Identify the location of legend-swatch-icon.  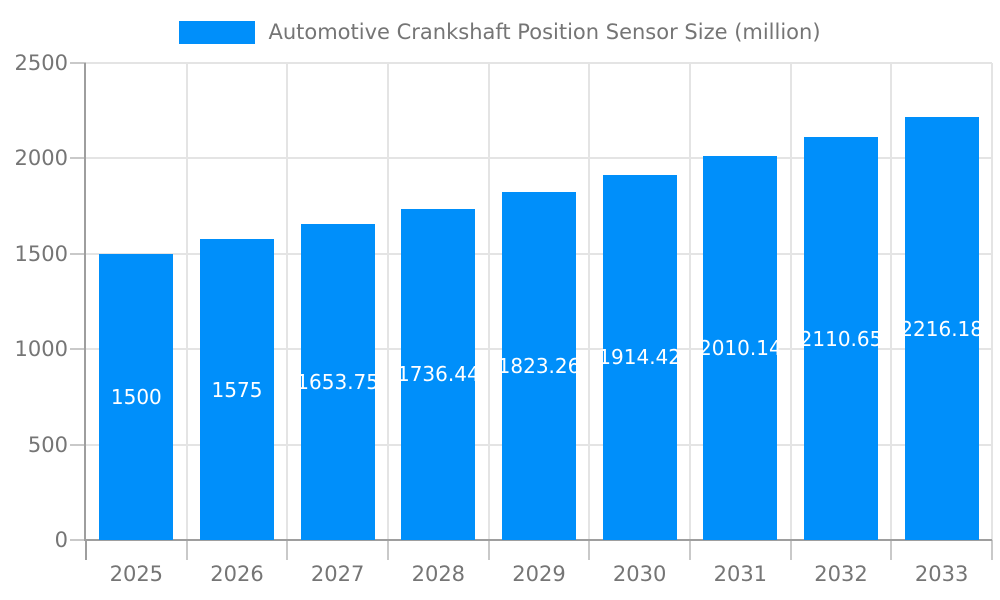
(217, 32).